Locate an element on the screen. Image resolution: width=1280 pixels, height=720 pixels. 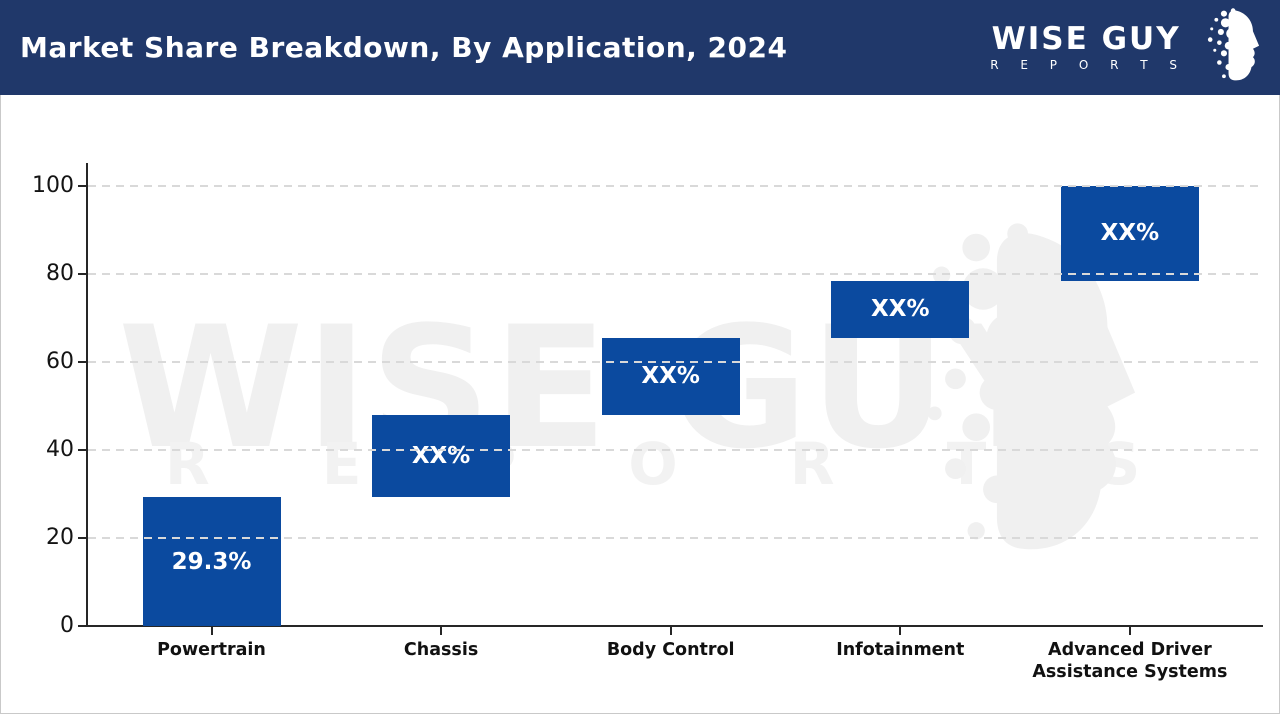
logo-head-icon is located at coordinates (1233, 43).